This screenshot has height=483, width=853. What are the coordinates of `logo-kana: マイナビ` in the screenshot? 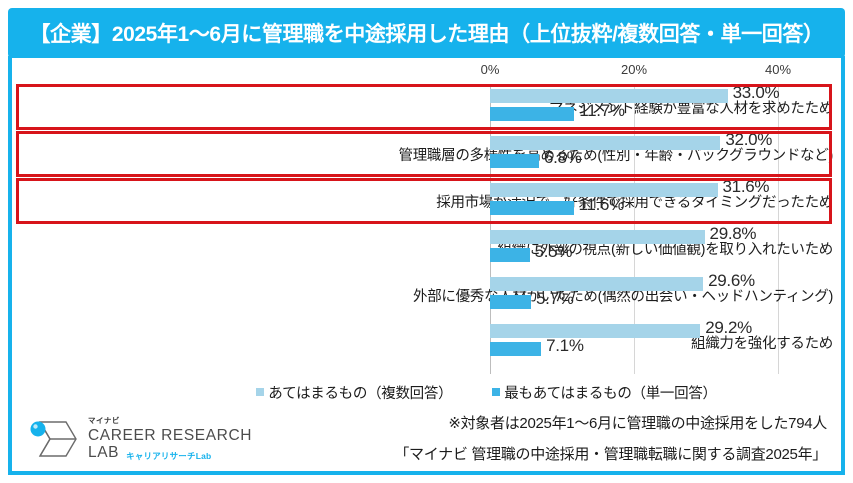 It's located at (104, 421).